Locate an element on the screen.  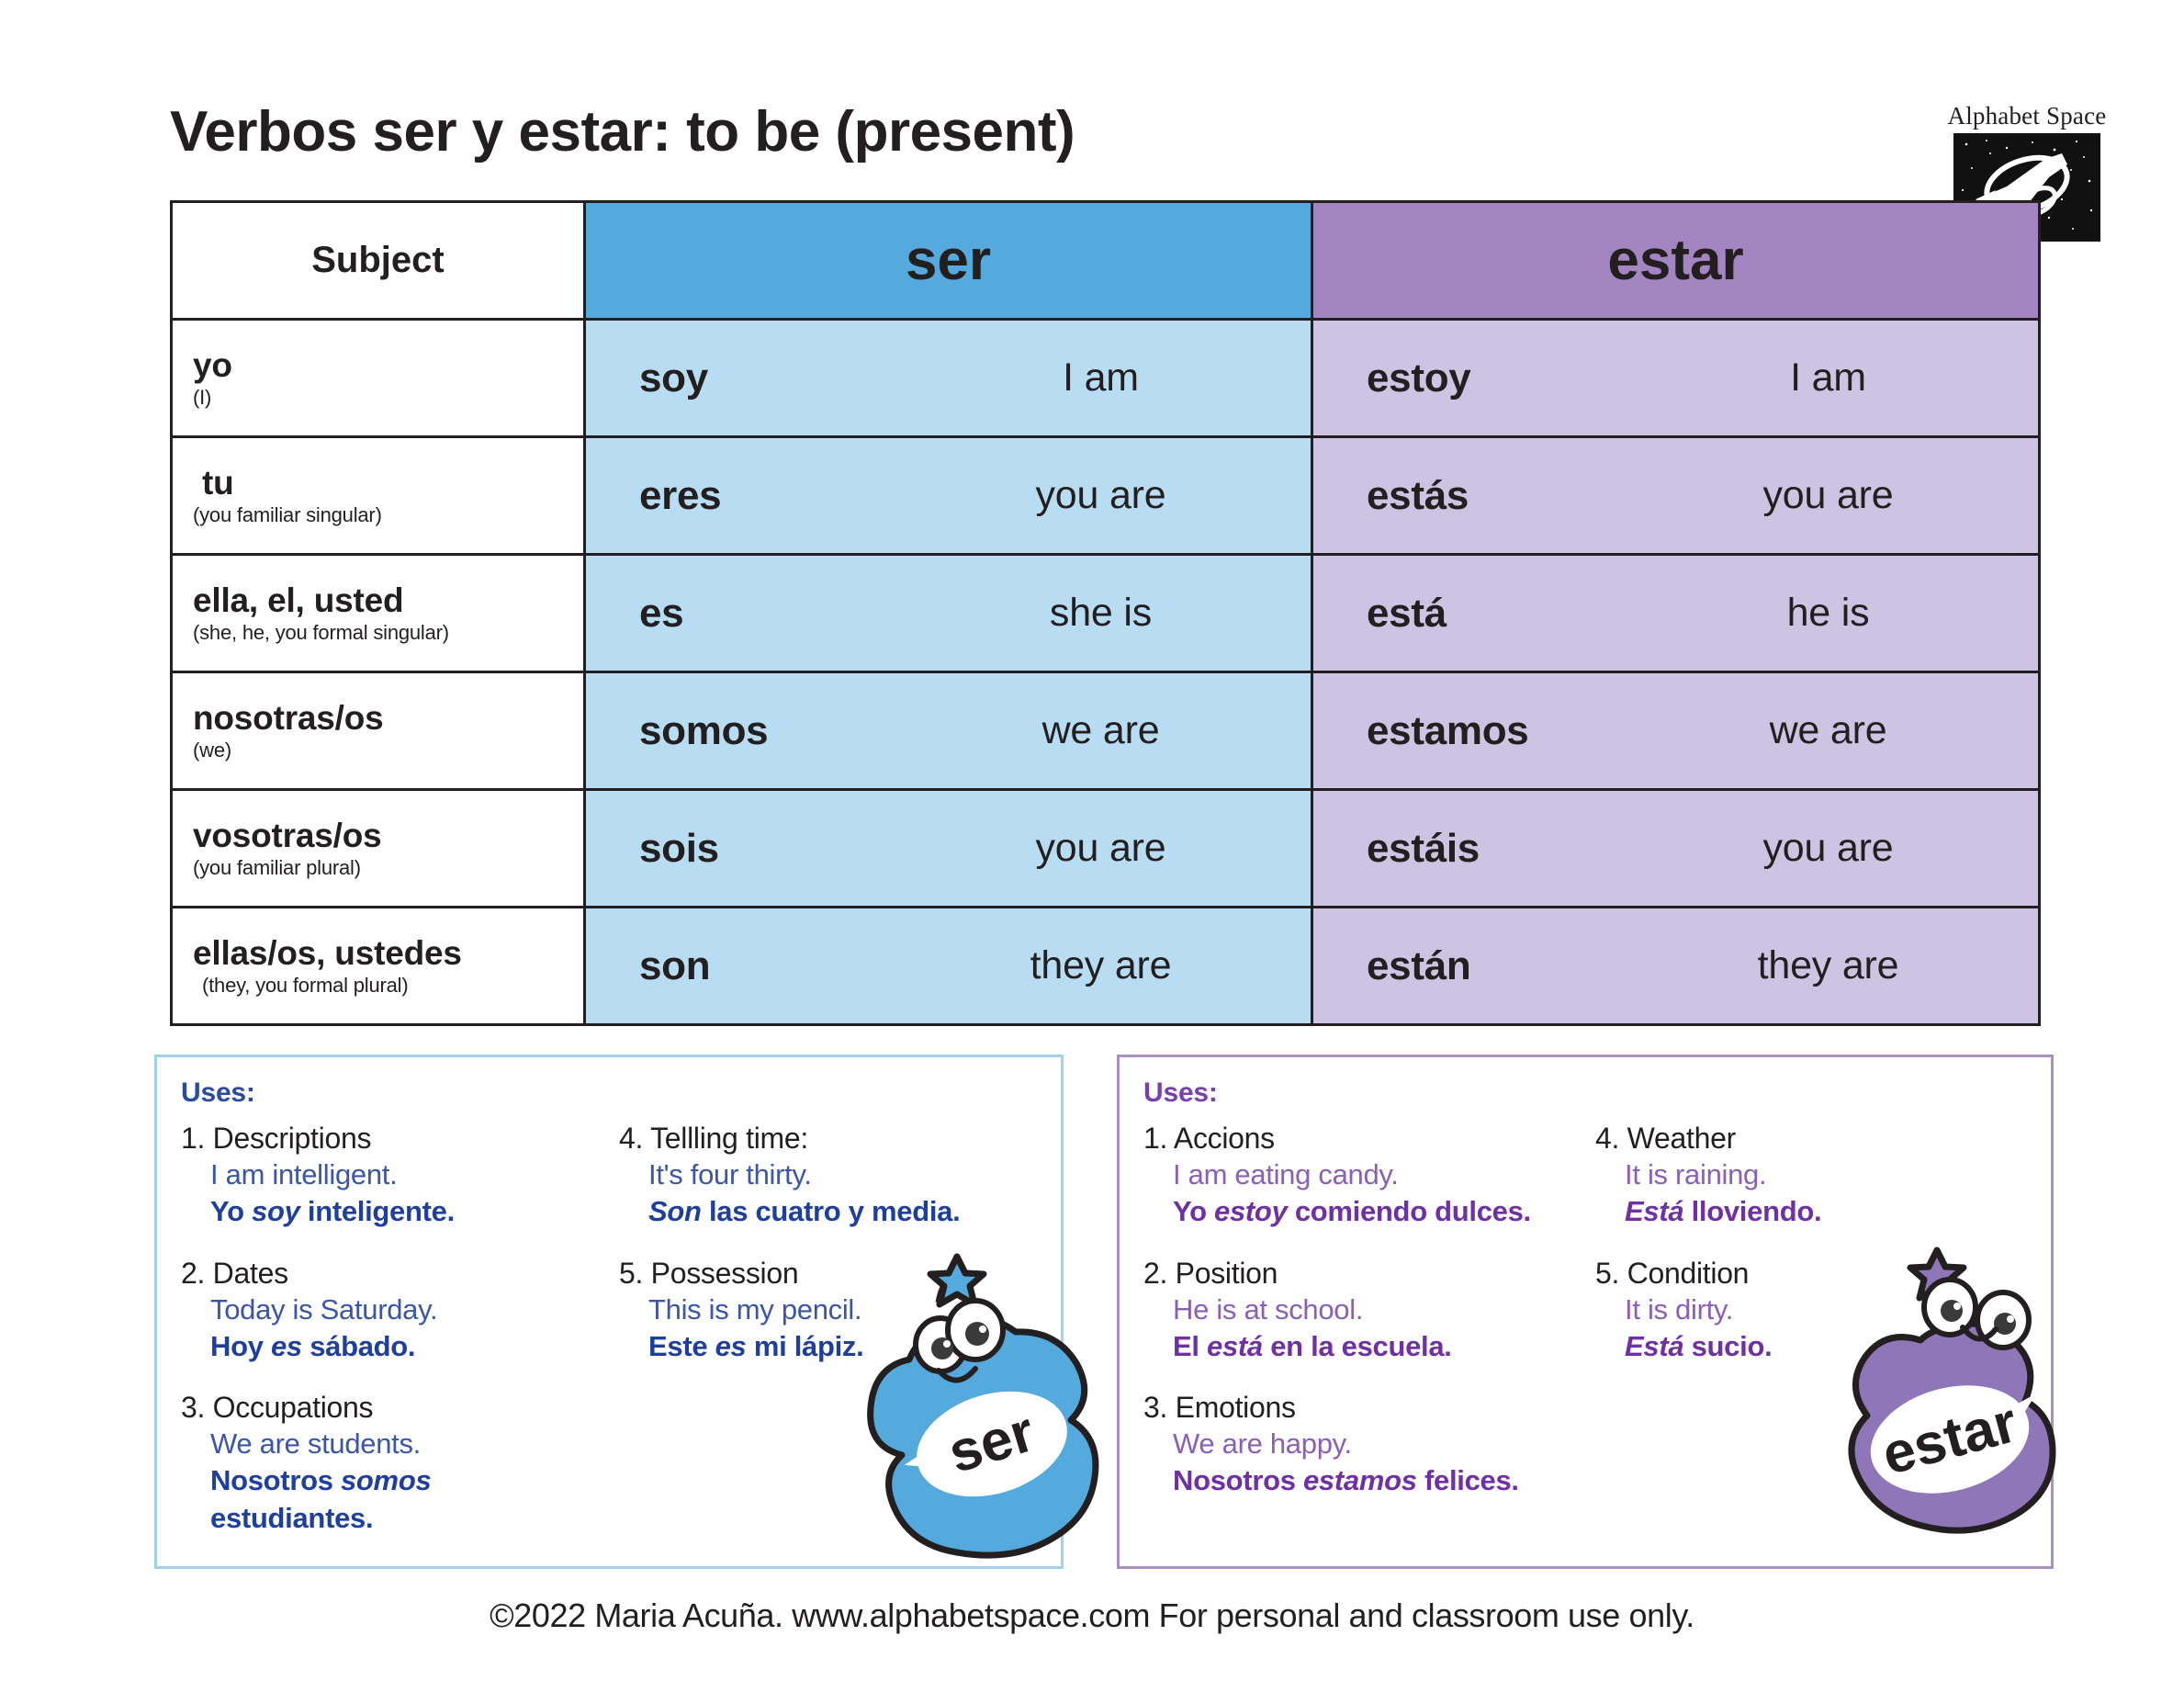
use-title: 5. Condition is located at coordinates (1672, 1273).